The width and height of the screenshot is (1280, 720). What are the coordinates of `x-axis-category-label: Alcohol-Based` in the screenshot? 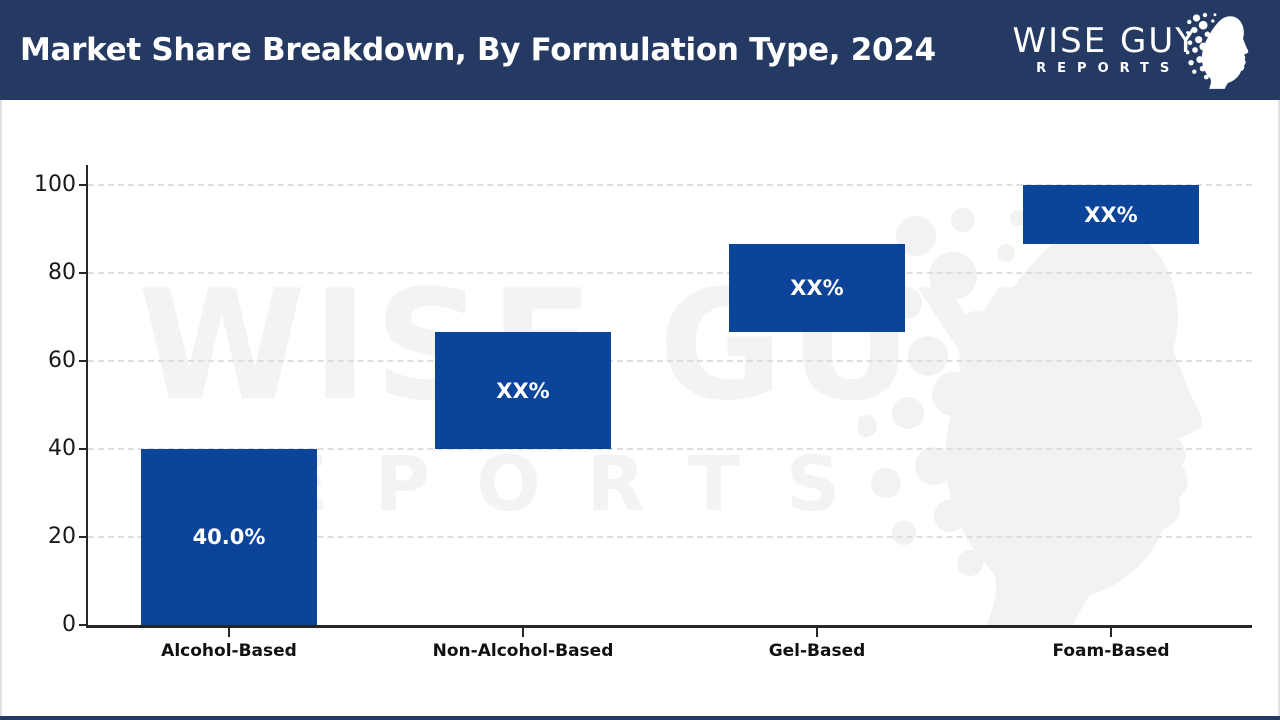 It's located at (229, 651).